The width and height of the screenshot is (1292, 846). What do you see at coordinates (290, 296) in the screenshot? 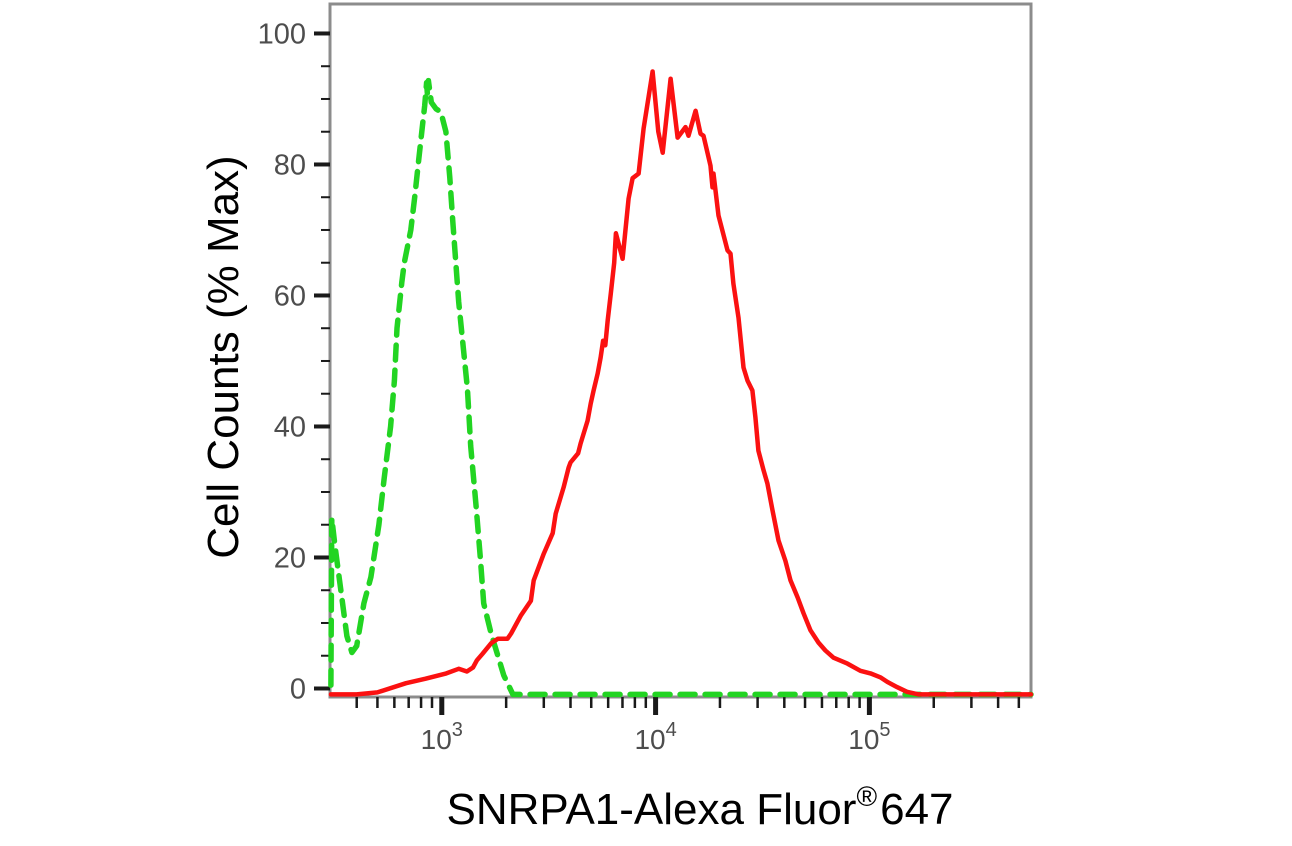
I see `y-tick-label: 60` at bounding box center [290, 296].